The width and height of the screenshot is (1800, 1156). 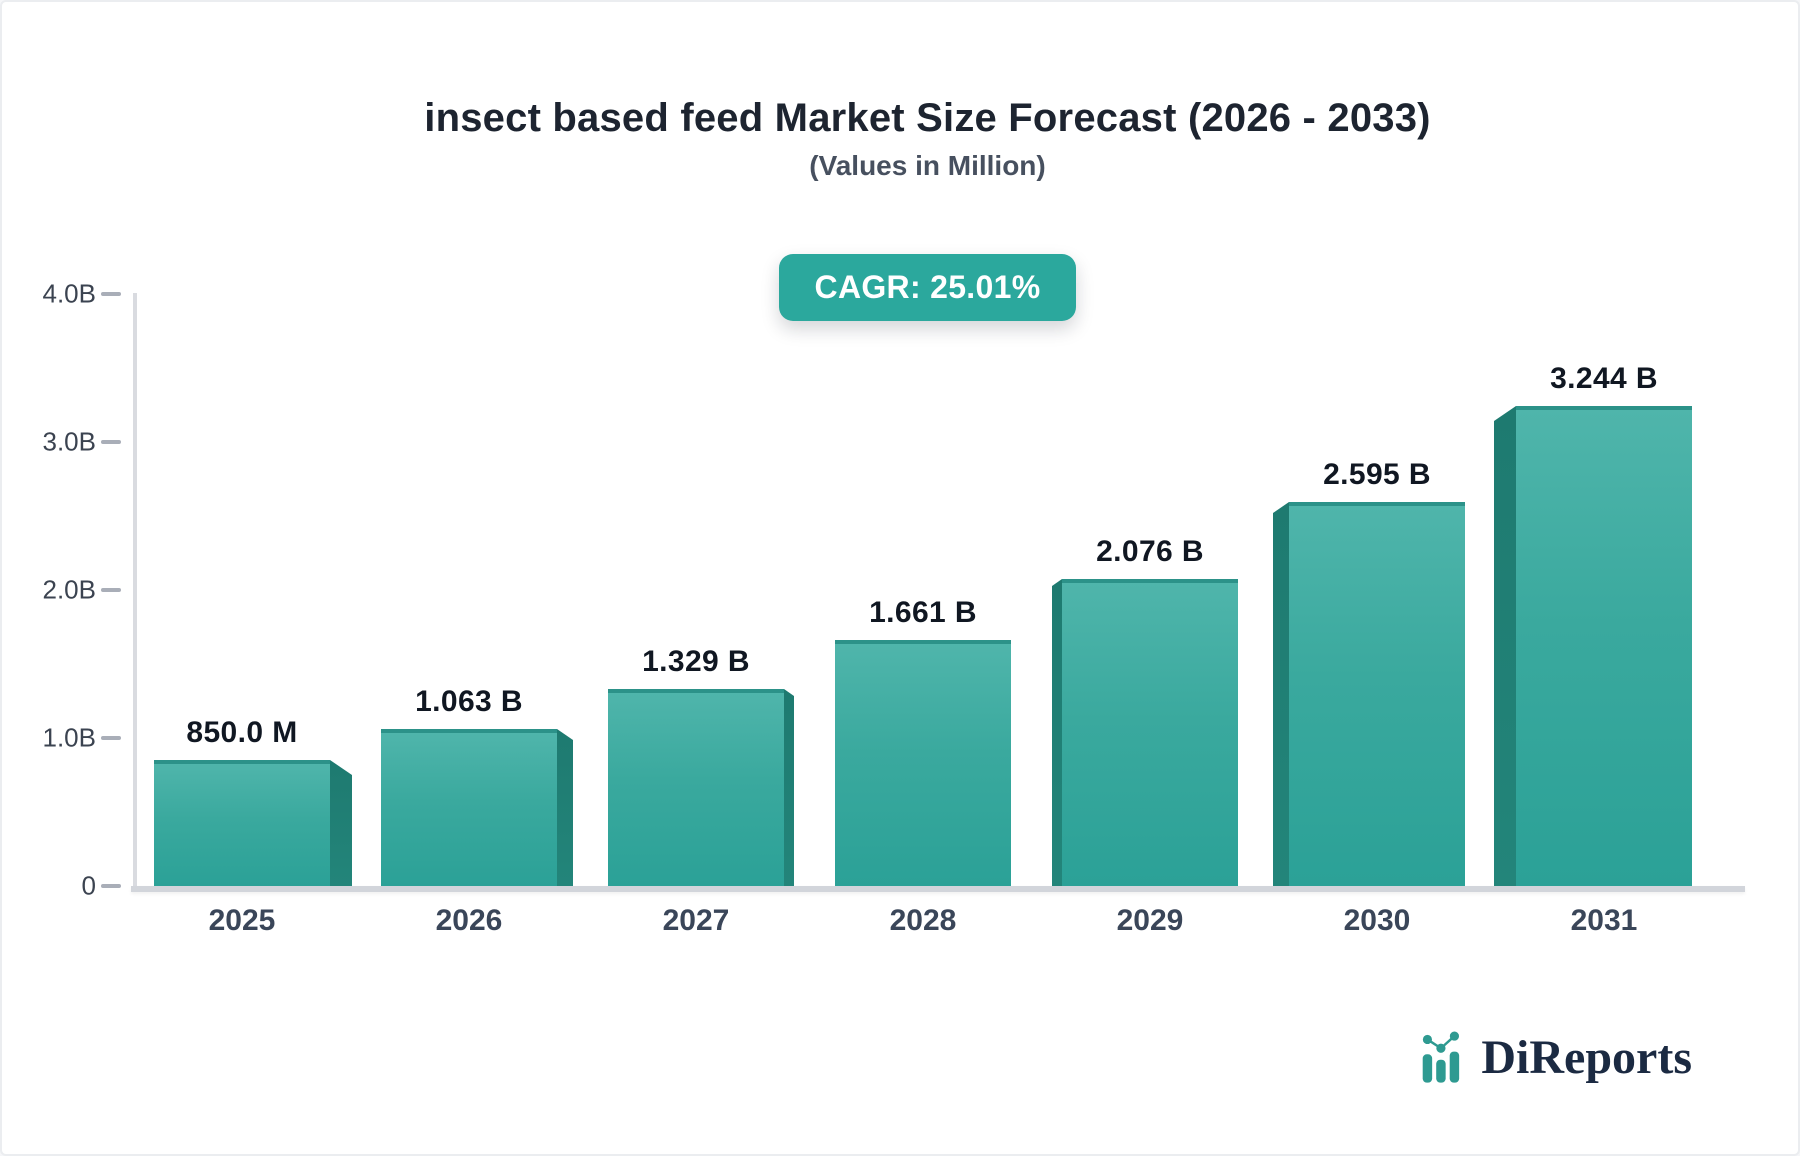 I want to click on bar-value-label: 3.244 B, so click(x=1604, y=378).